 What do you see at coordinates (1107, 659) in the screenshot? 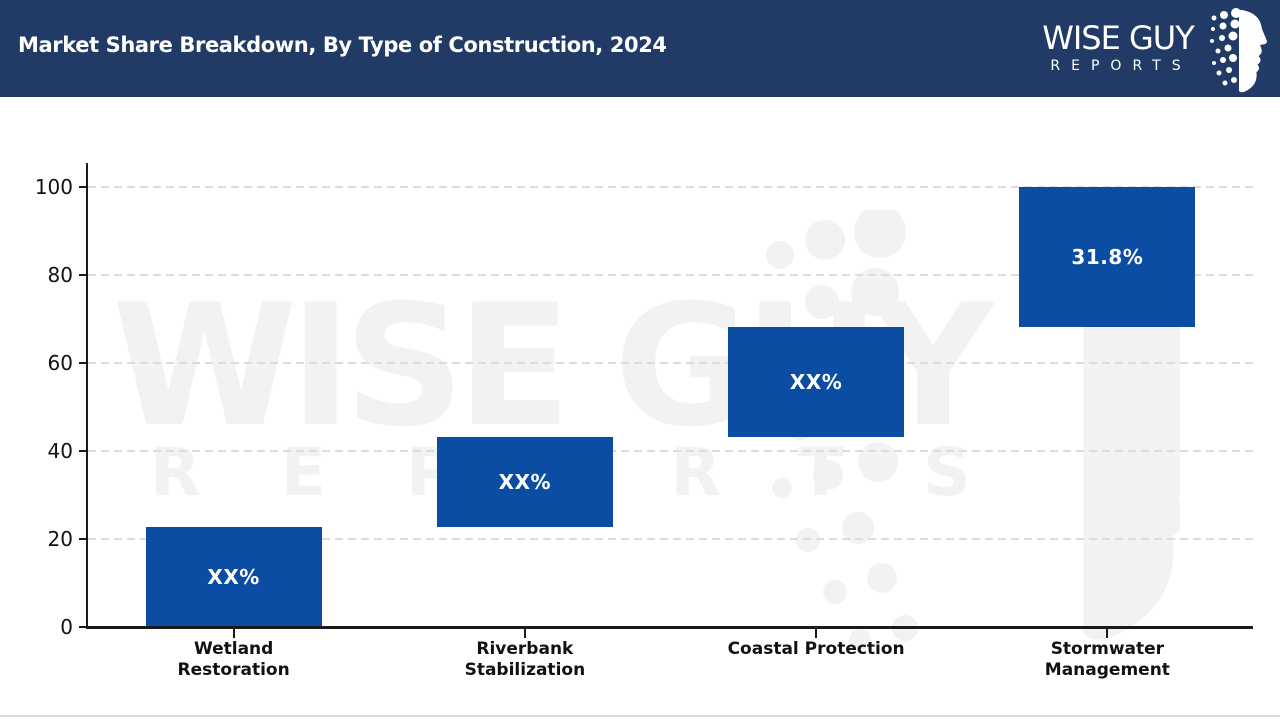
I see `x-tick-label-3: Stormwater Management` at bounding box center [1107, 659].